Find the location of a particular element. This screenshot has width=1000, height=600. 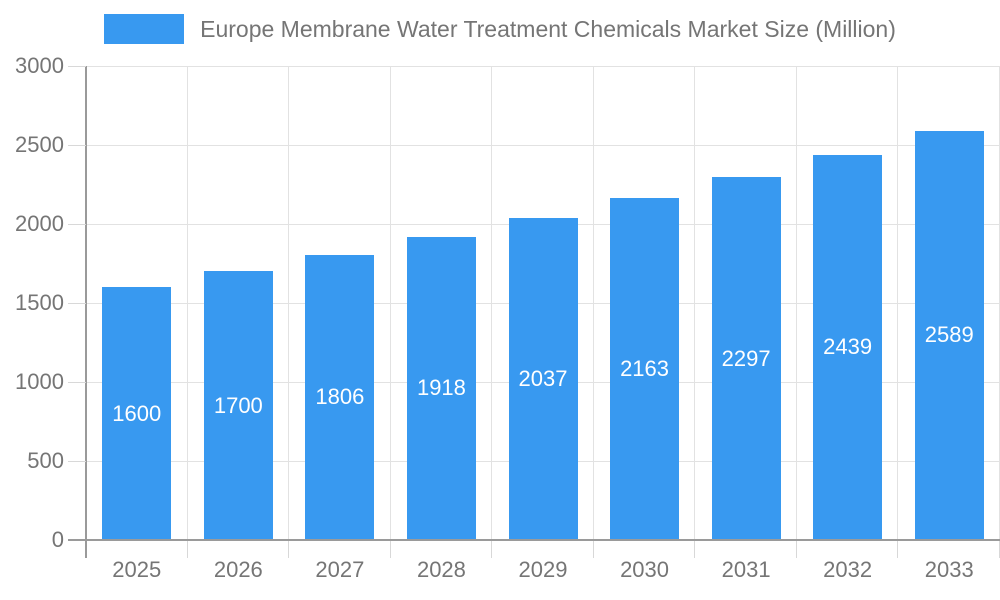

bar-2027: 1806 is located at coordinates (340, 397).